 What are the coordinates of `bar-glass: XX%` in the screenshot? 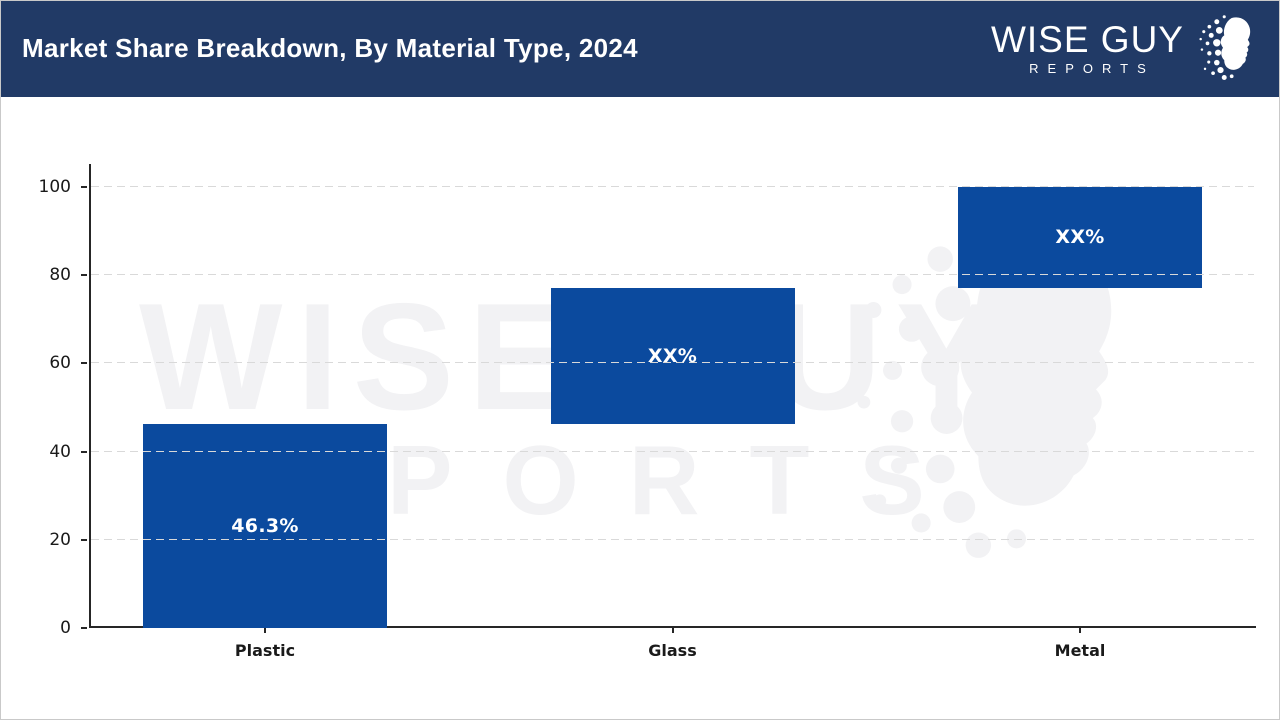 It's located at (672, 355).